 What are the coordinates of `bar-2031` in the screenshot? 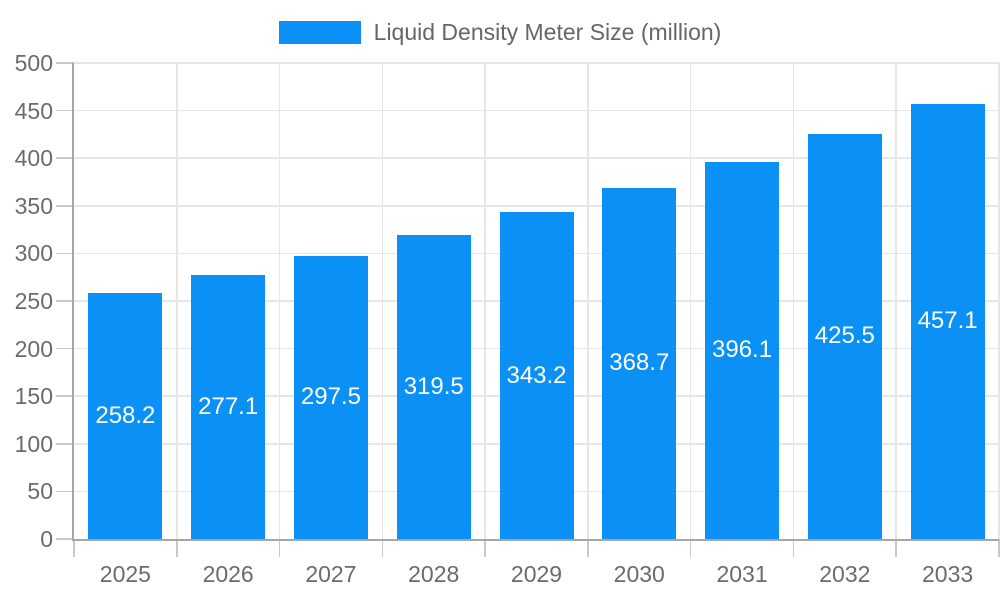 It's located at (742, 350).